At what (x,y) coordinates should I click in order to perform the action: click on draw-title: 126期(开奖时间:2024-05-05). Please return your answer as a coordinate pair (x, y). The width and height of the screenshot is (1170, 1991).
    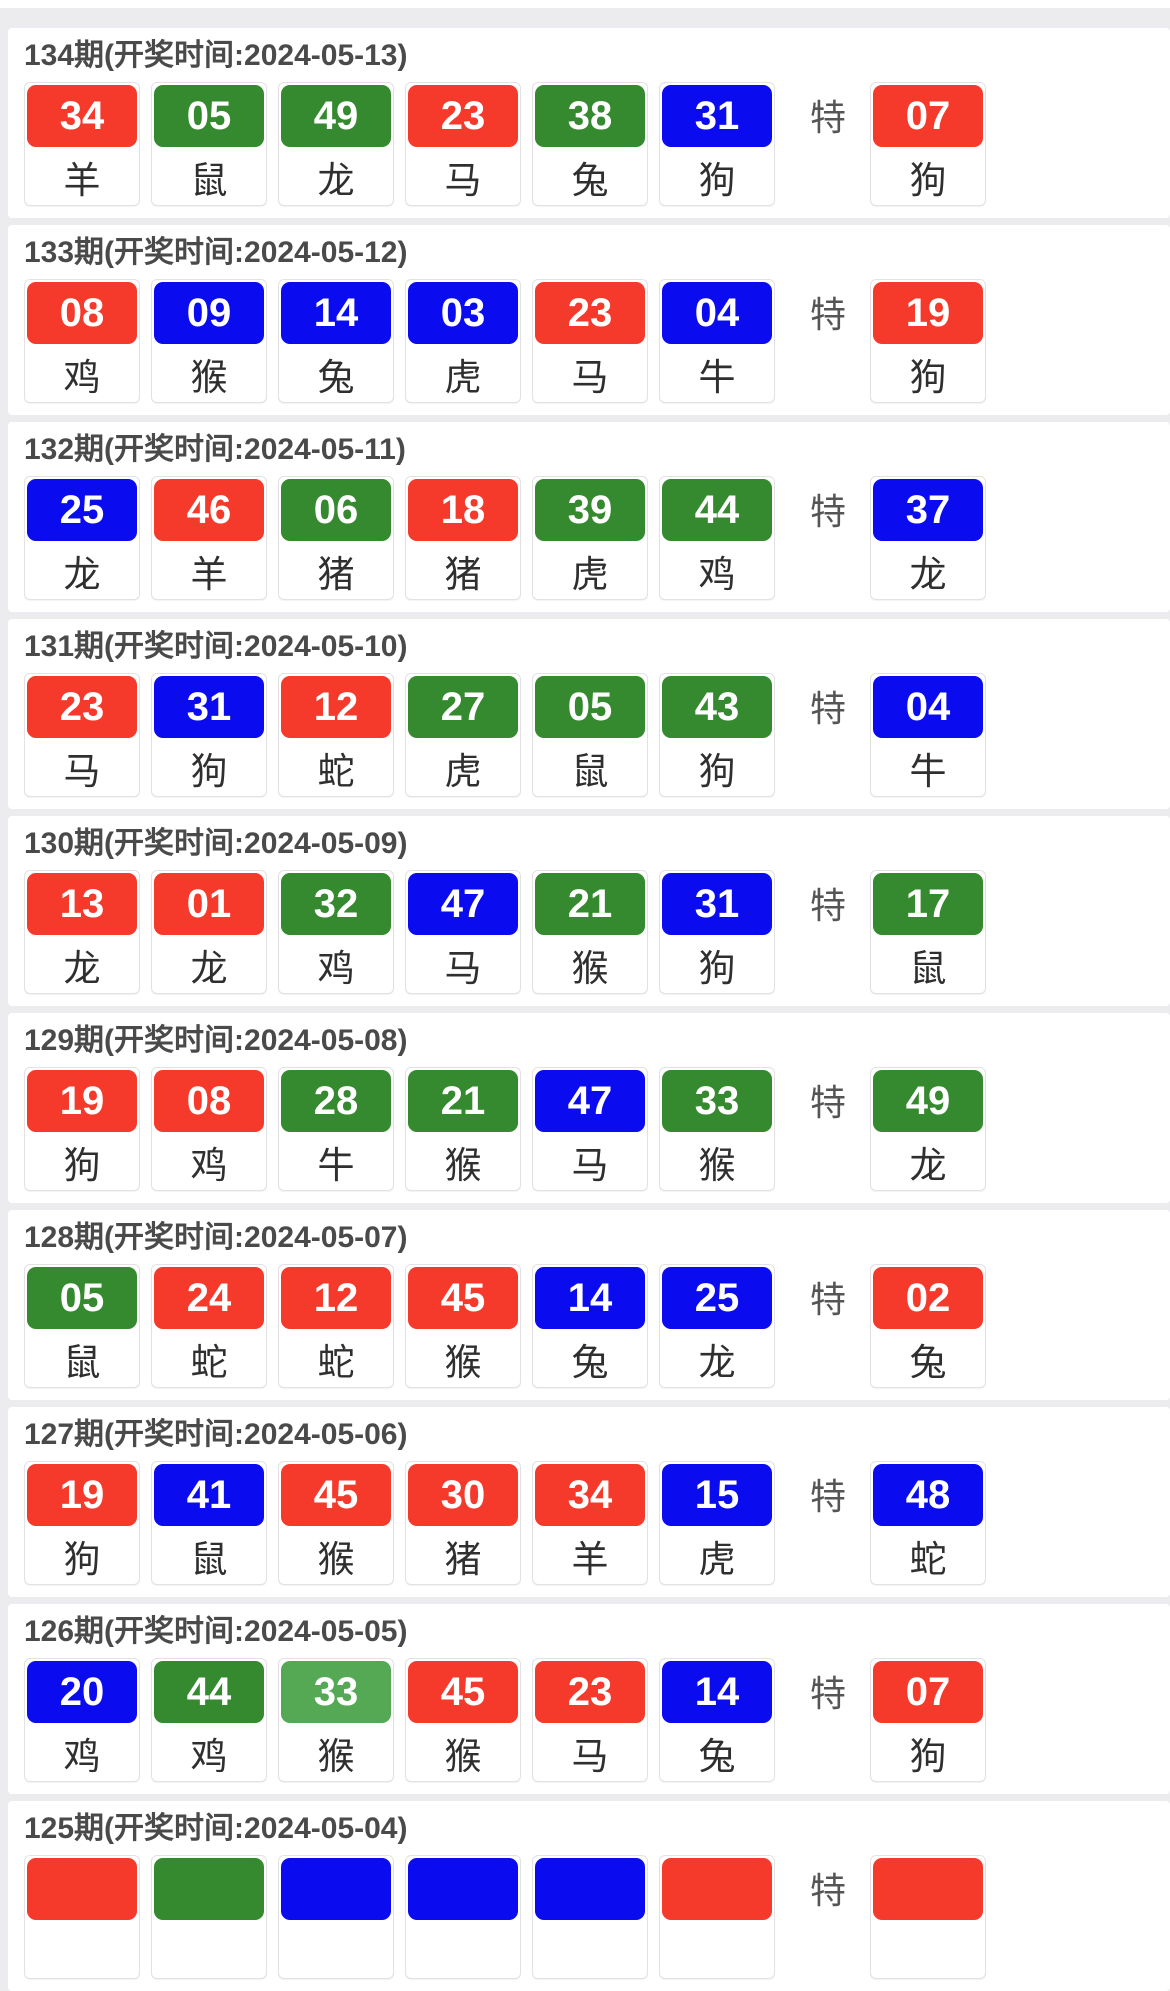
    Looking at the image, I should click on (216, 1631).